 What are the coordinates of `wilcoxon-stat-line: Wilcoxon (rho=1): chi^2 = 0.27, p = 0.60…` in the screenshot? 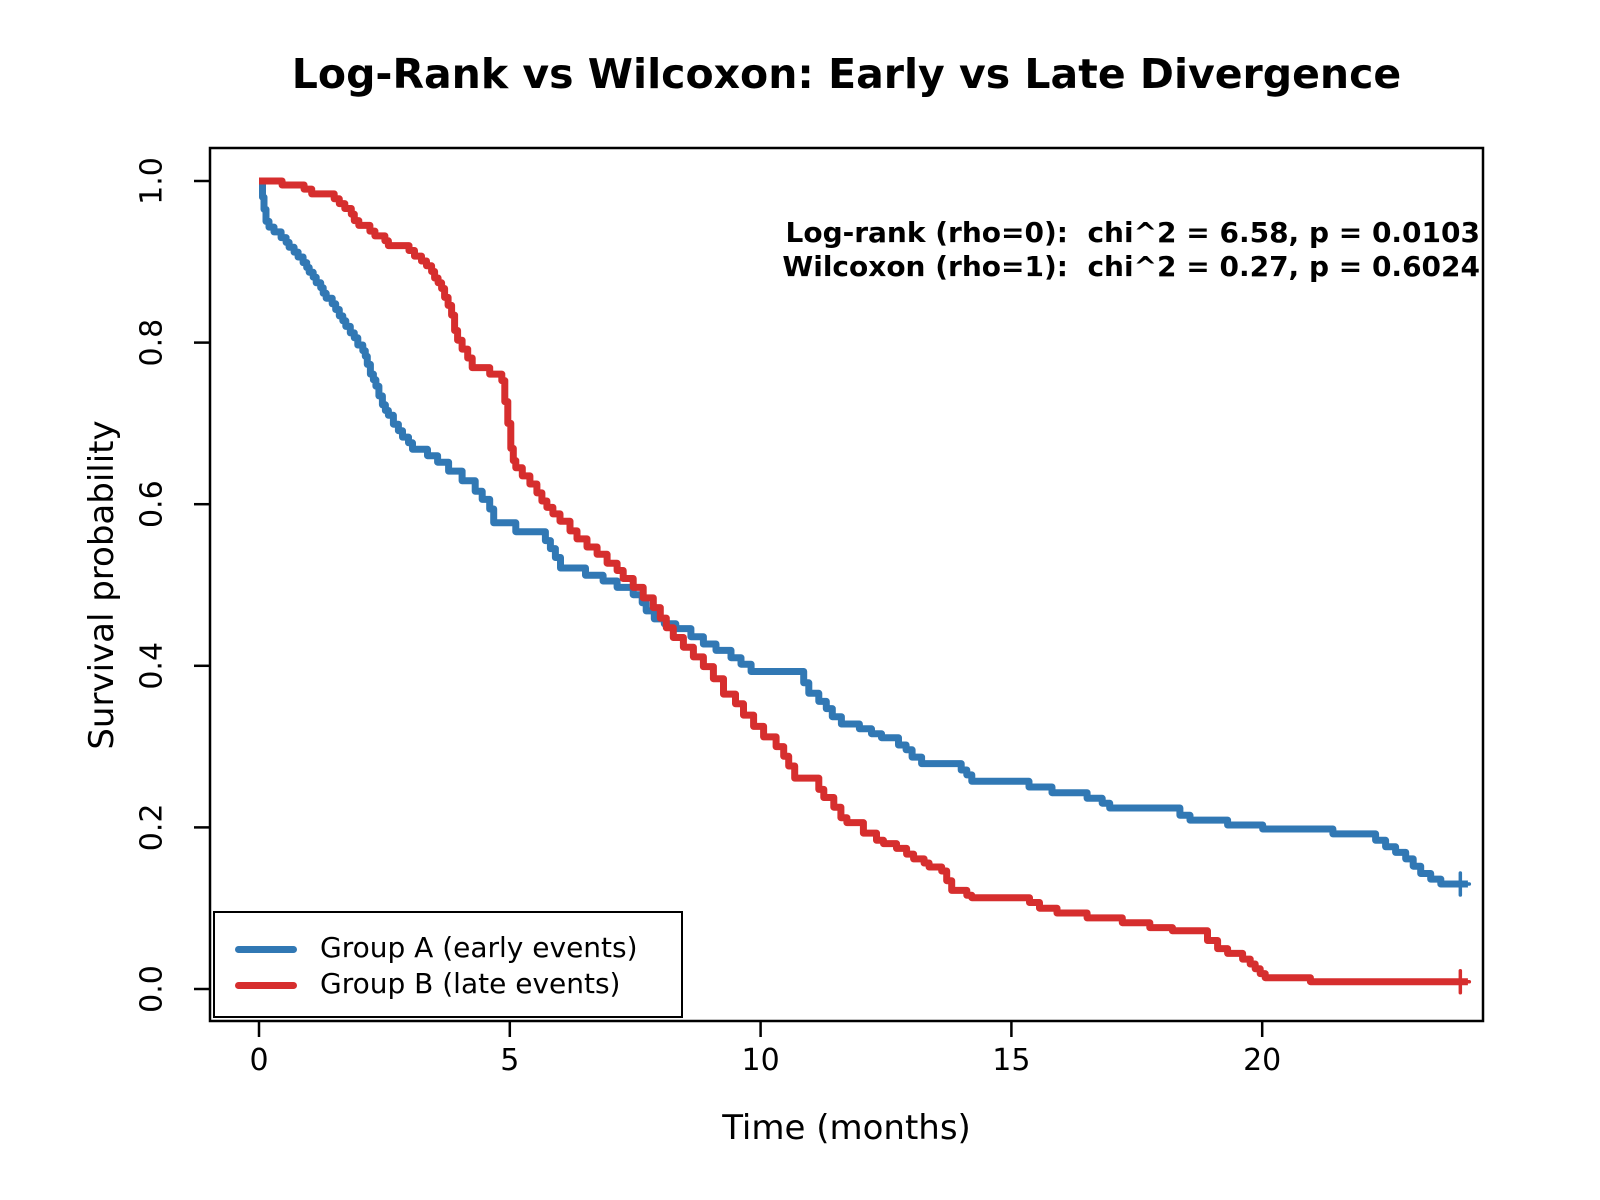 It's located at (1131, 266).